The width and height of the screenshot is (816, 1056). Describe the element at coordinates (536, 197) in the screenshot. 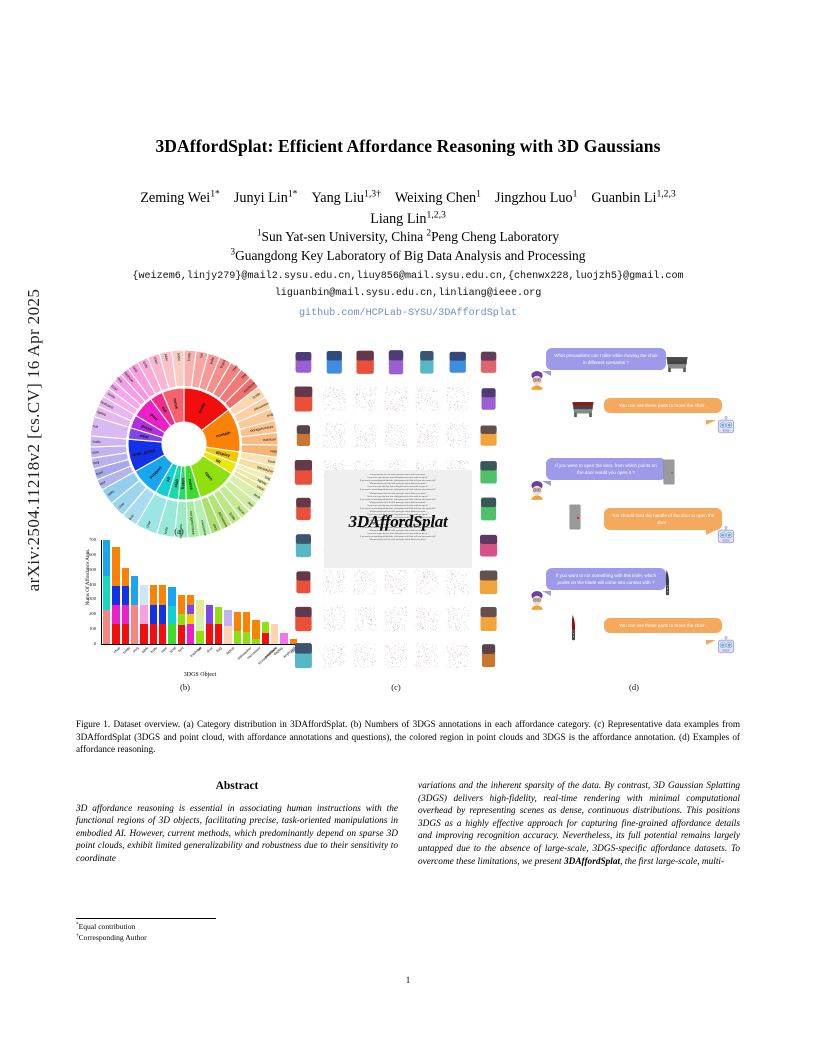

I see `author: Jingzhou Luo1` at that location.